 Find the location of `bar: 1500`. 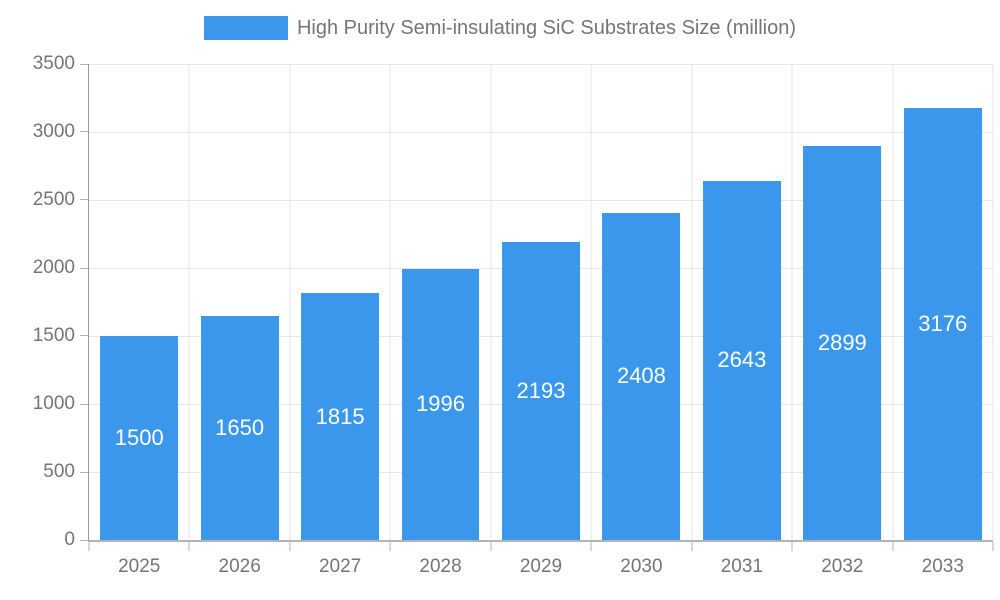

bar: 1500 is located at coordinates (139, 438).